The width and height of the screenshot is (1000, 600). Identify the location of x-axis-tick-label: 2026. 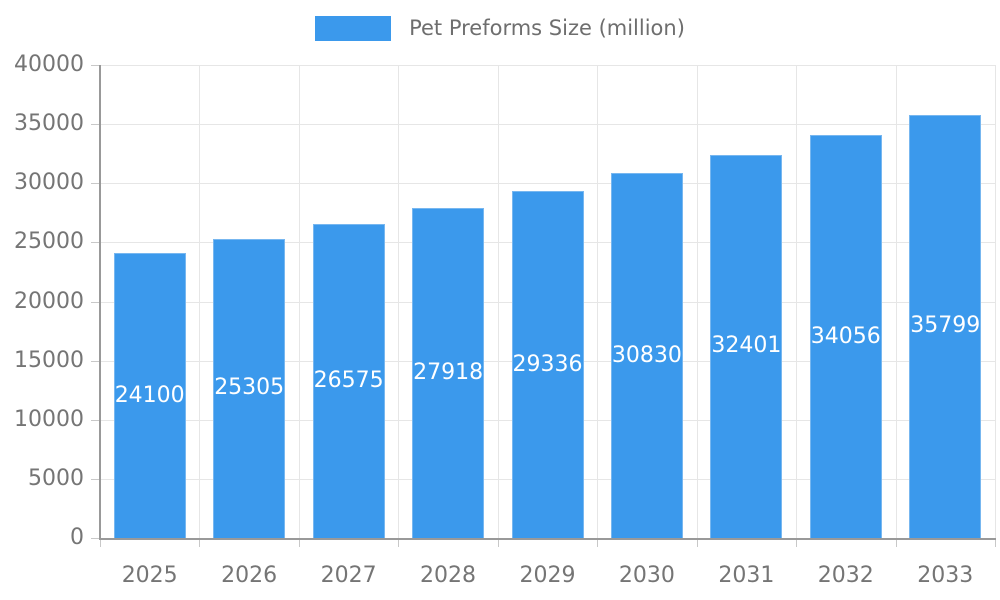
(249, 575).